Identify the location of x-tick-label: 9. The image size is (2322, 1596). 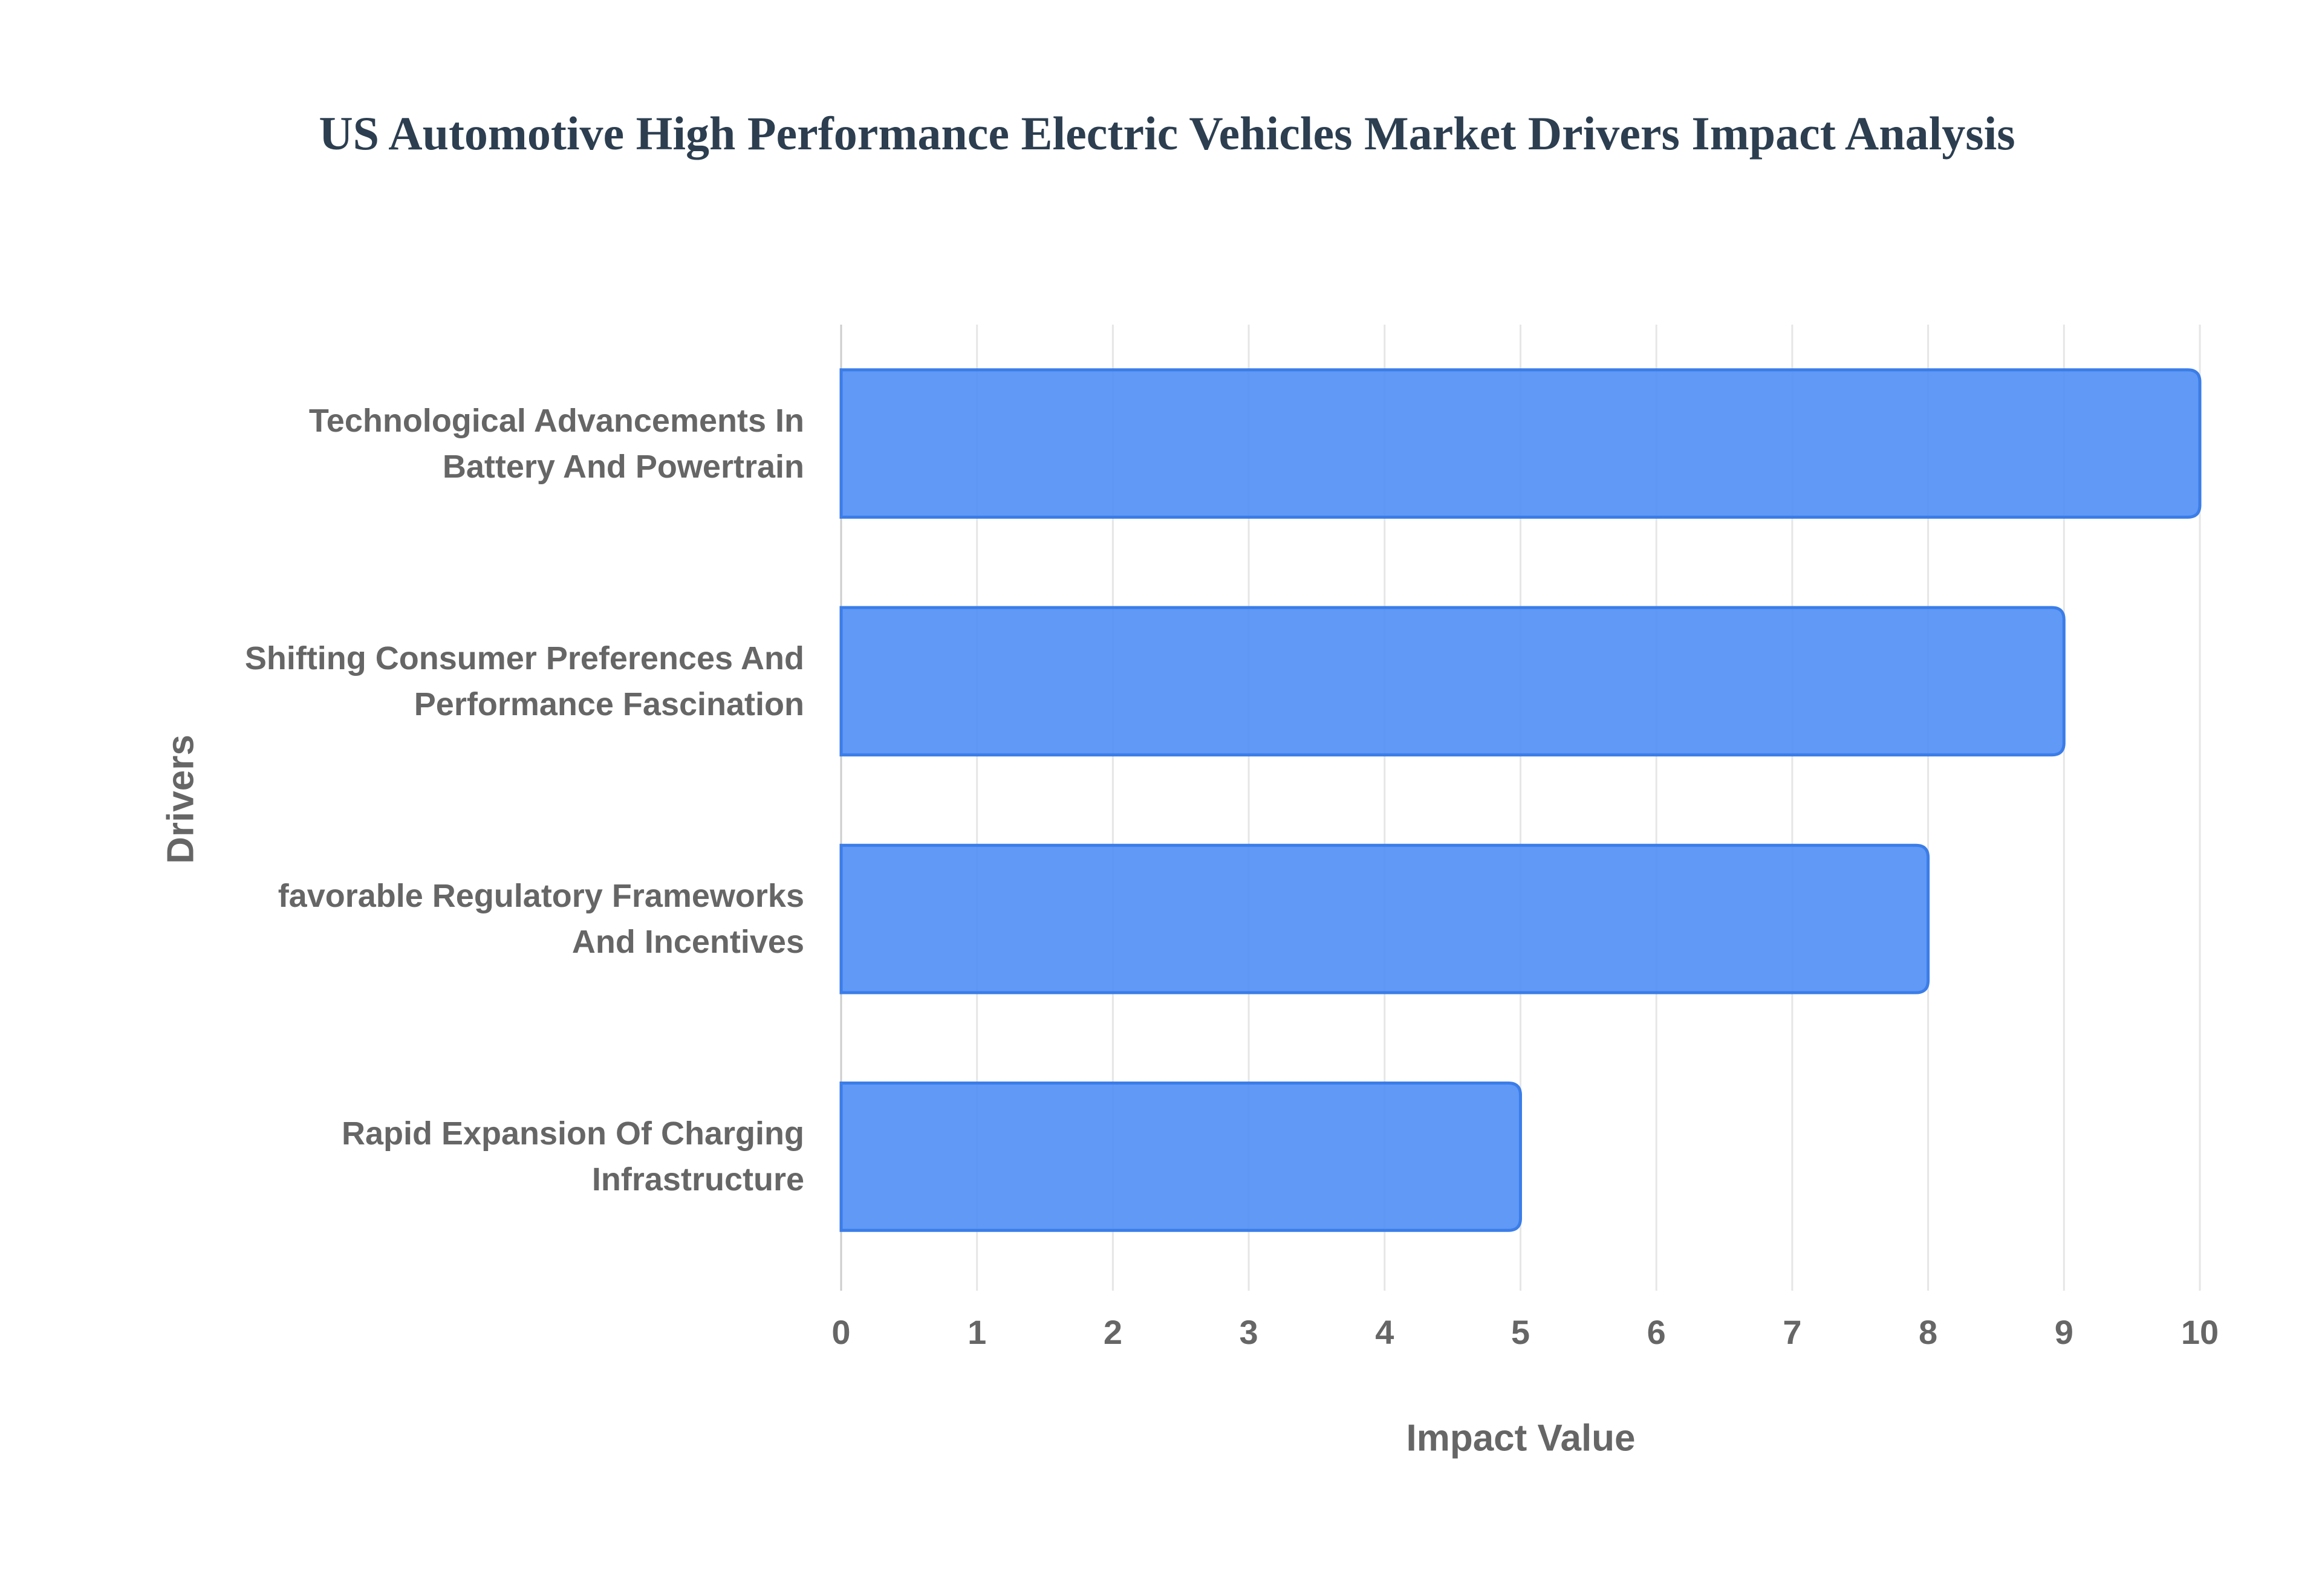
(2064, 1332).